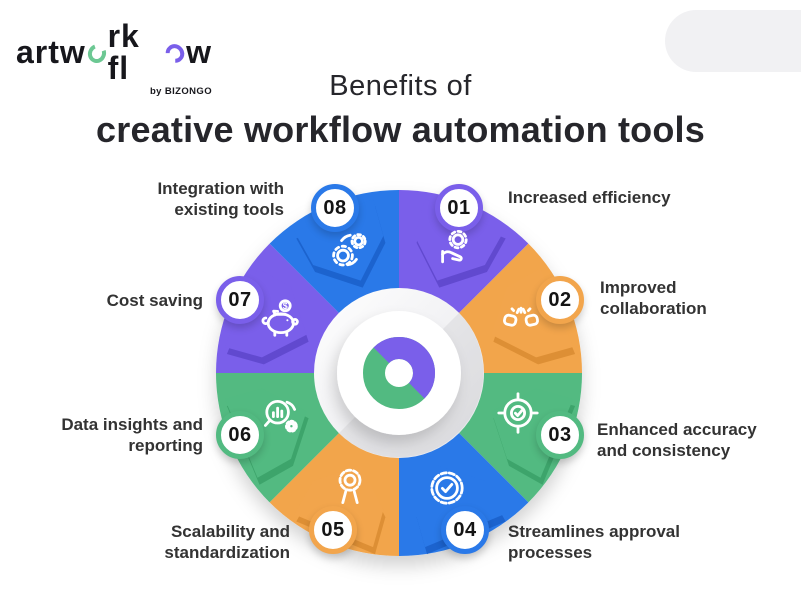  I want to click on badge-06-number: 06, so click(240, 434).